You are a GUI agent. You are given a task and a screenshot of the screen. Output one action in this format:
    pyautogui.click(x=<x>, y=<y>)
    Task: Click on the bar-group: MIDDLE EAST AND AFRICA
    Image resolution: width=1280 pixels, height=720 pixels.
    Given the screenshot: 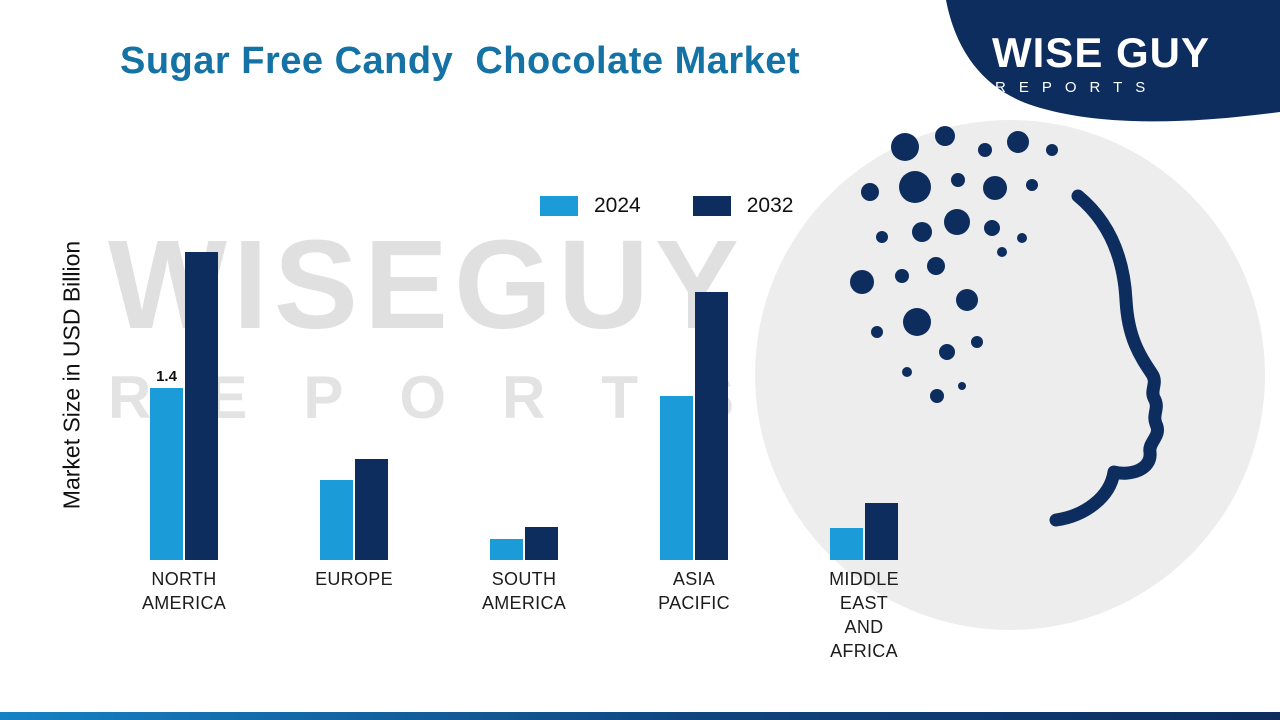 What is the action you would take?
    pyautogui.click(x=864, y=450)
    